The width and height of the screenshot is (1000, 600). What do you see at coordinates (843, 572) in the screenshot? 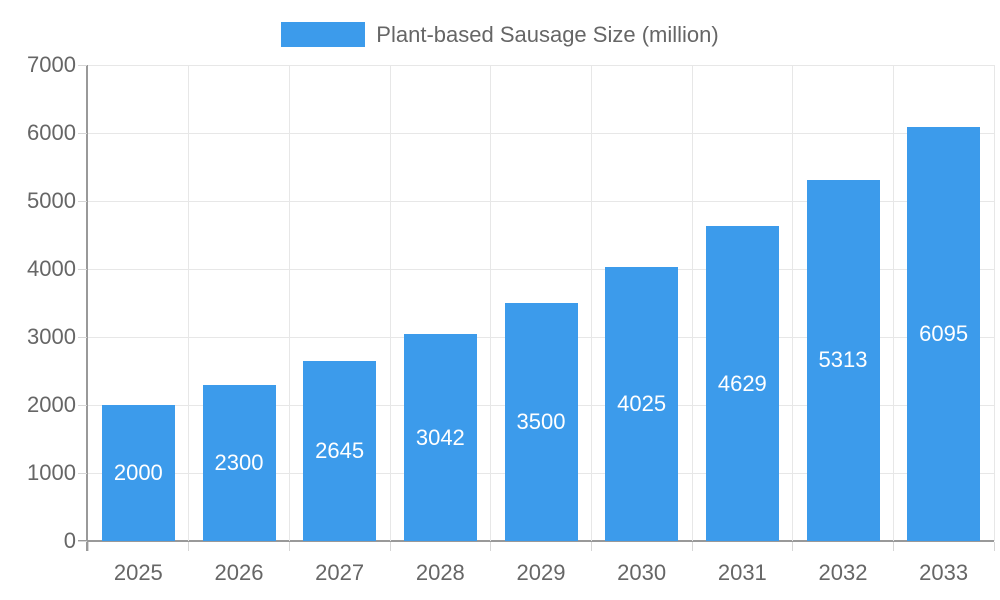
I see `x-axis-label: 2032` at bounding box center [843, 572].